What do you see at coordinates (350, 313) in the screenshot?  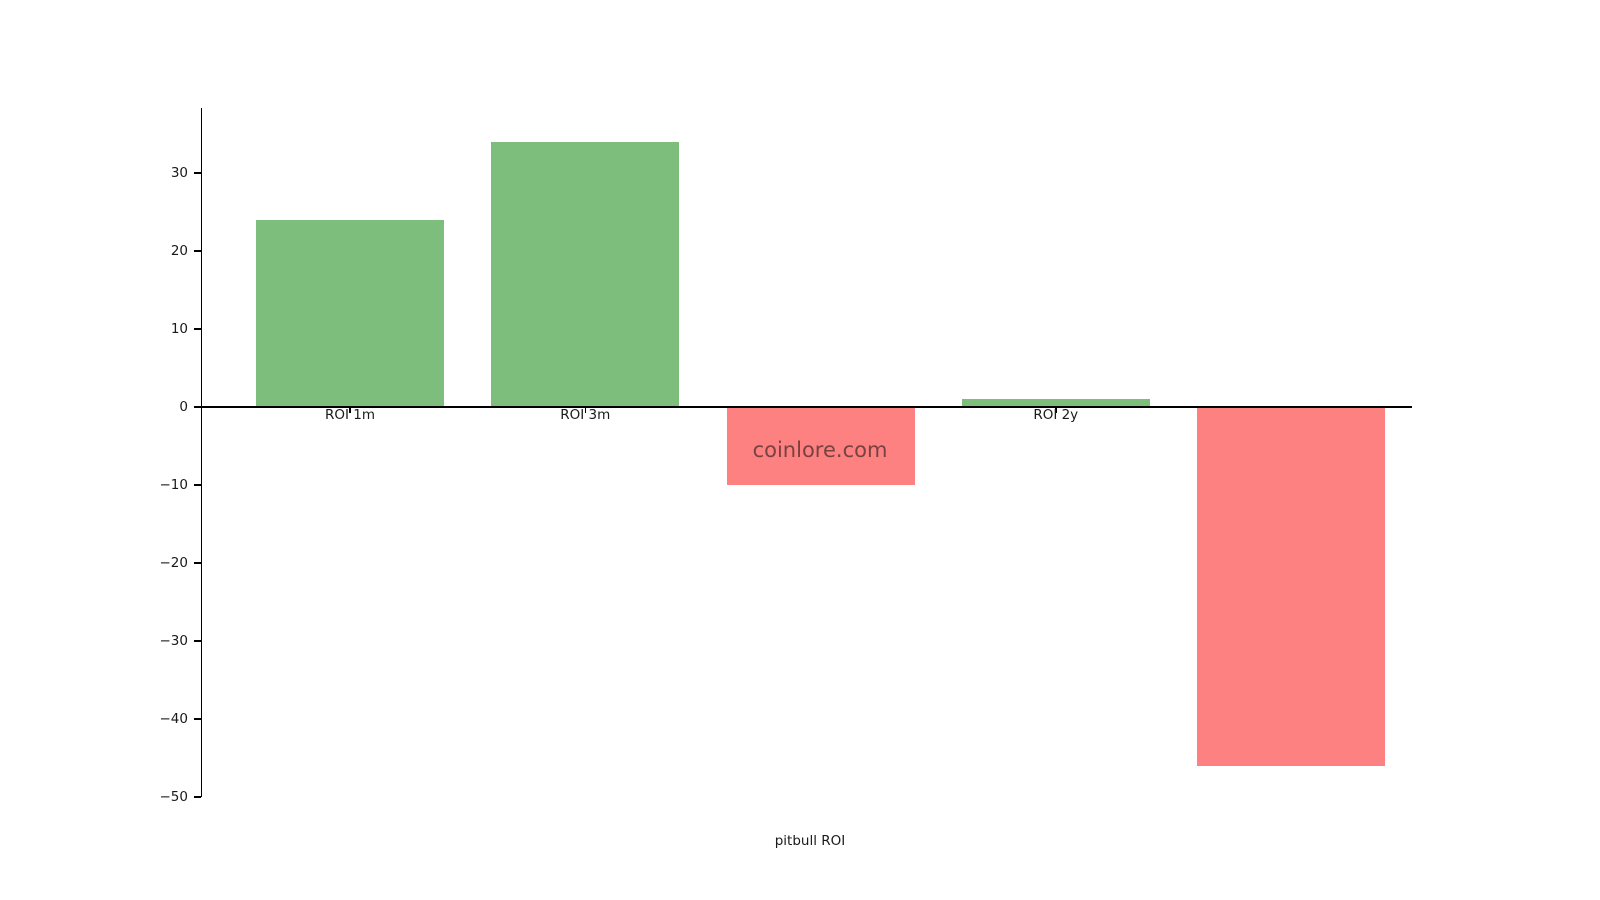 I see `bar-roi-1m` at bounding box center [350, 313].